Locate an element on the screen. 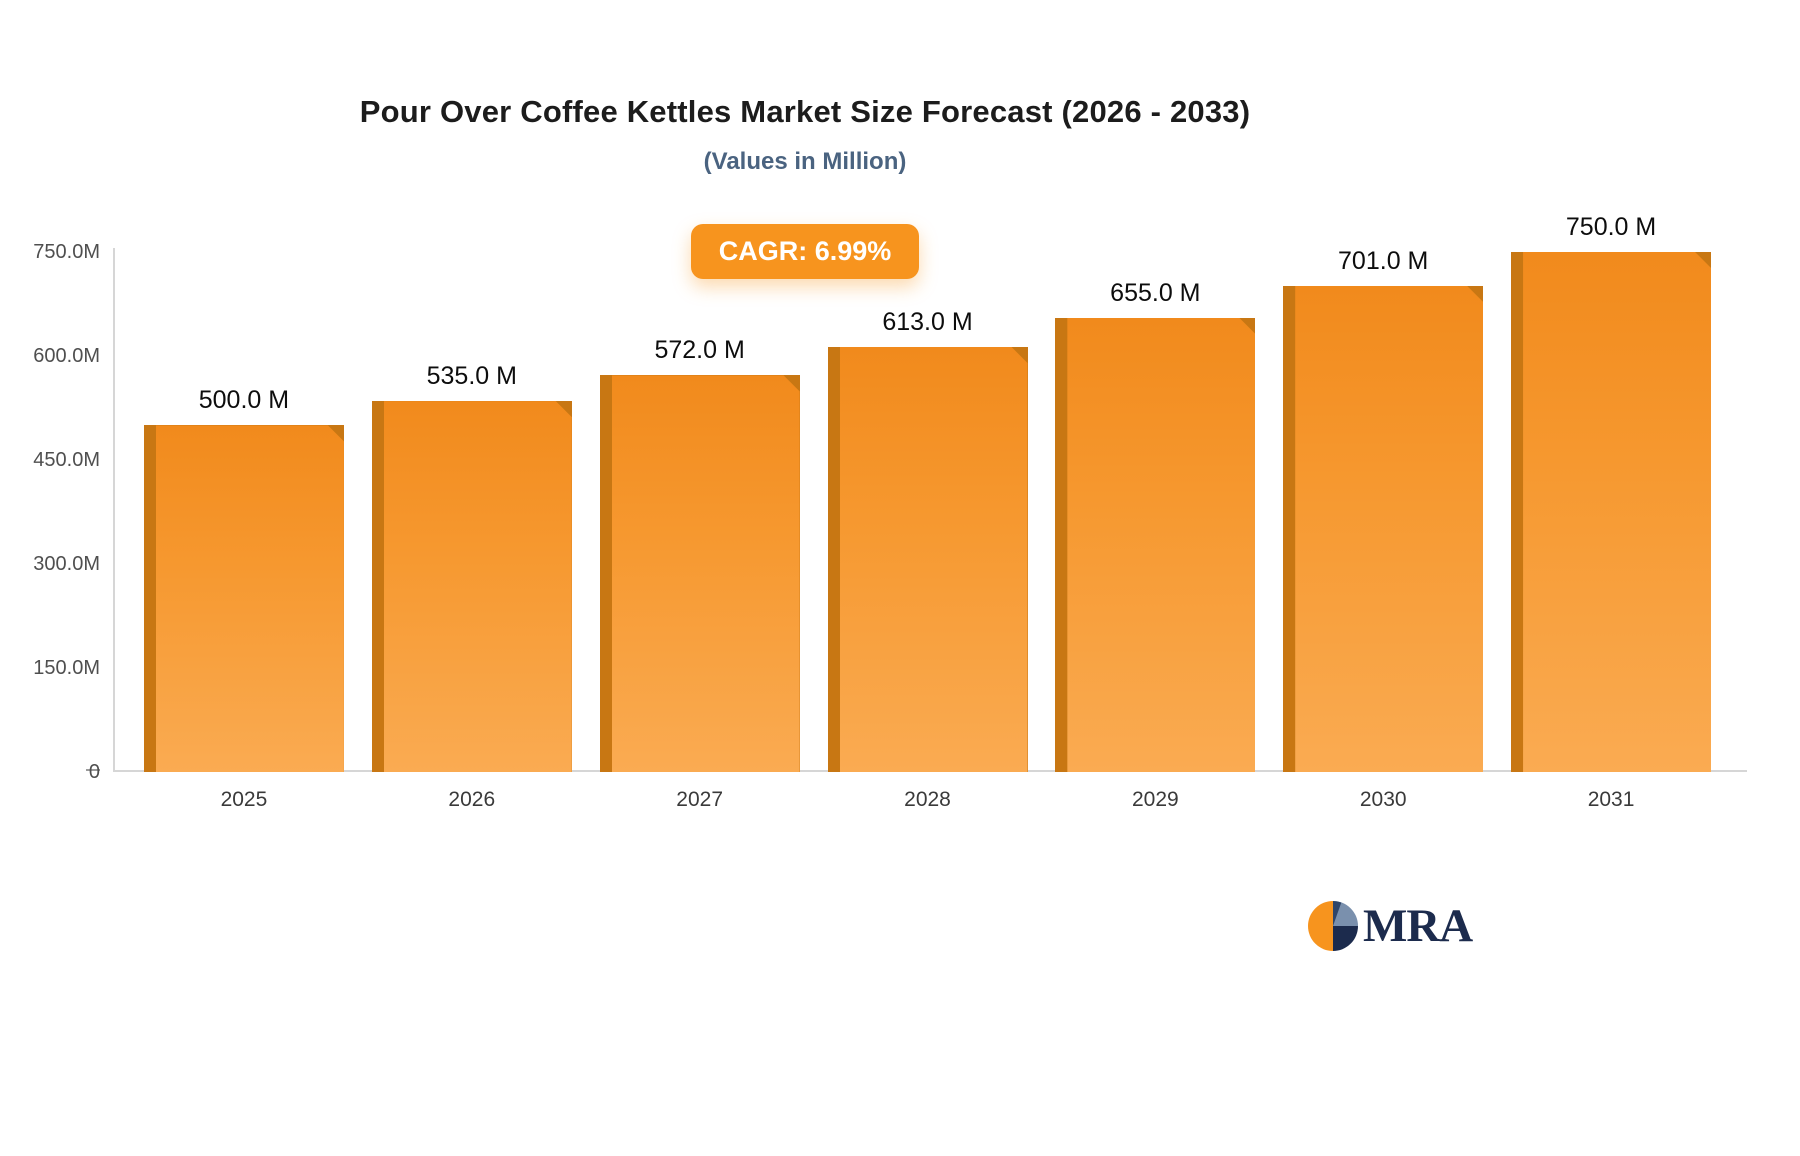 This screenshot has height=1156, width=1800. x-axis-label: 2031 is located at coordinates (1611, 799).